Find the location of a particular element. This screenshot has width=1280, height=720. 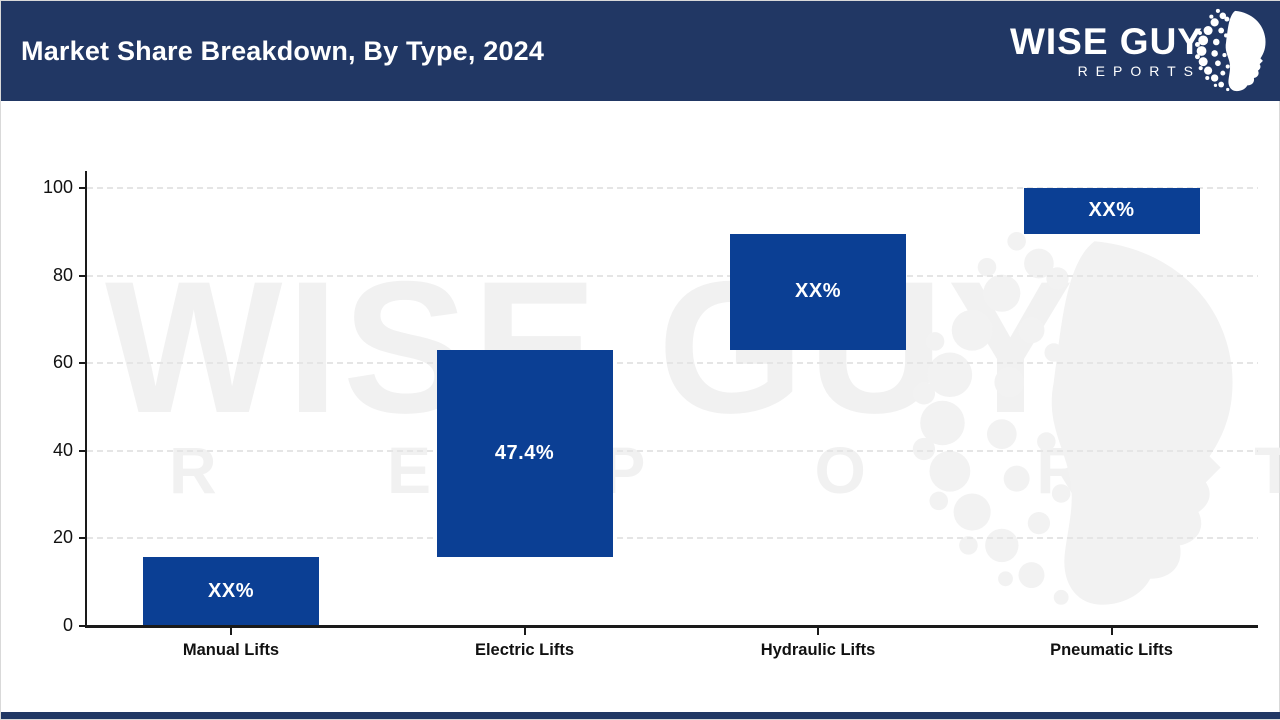

y-tick-label-0: 0 is located at coordinates (67, 625).